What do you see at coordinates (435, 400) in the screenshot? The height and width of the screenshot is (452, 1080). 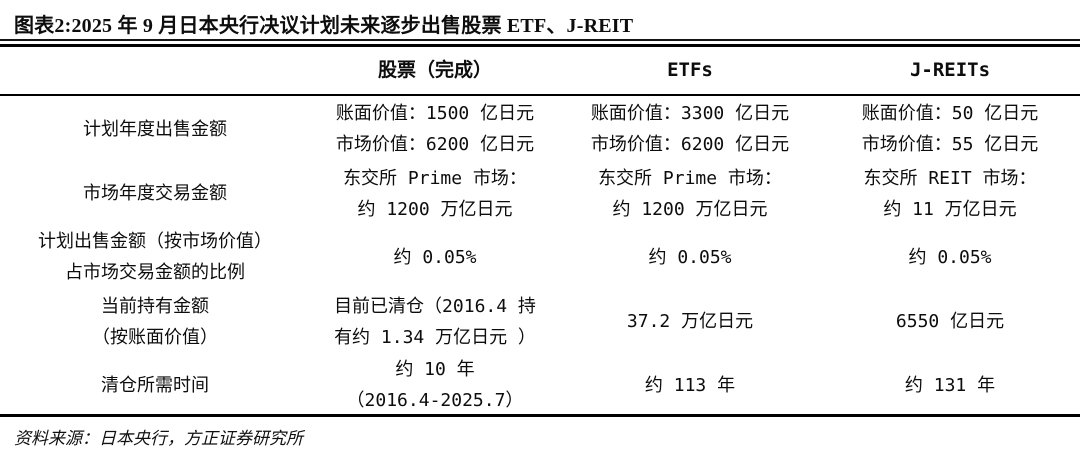 I see `cell-line: （2016.4-2025.7）` at bounding box center [435, 400].